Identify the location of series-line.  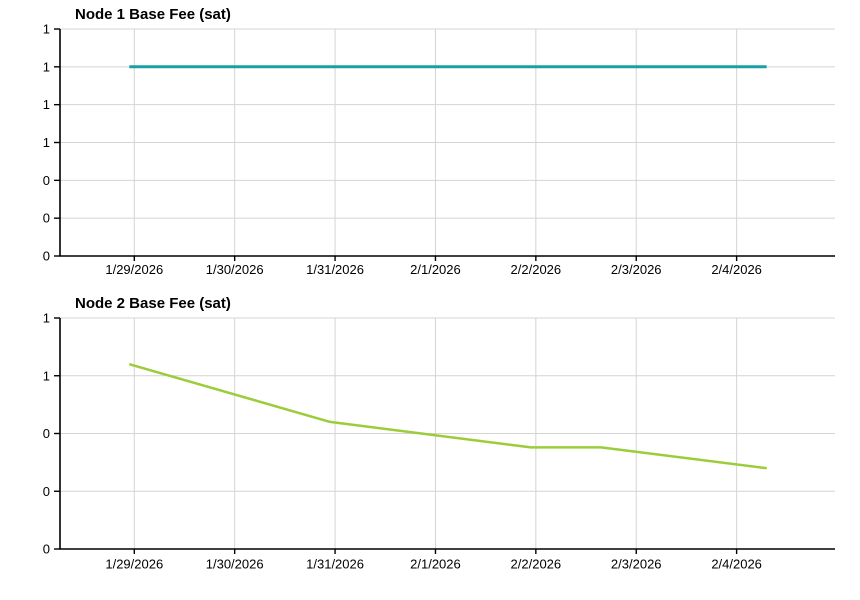
(447, 416).